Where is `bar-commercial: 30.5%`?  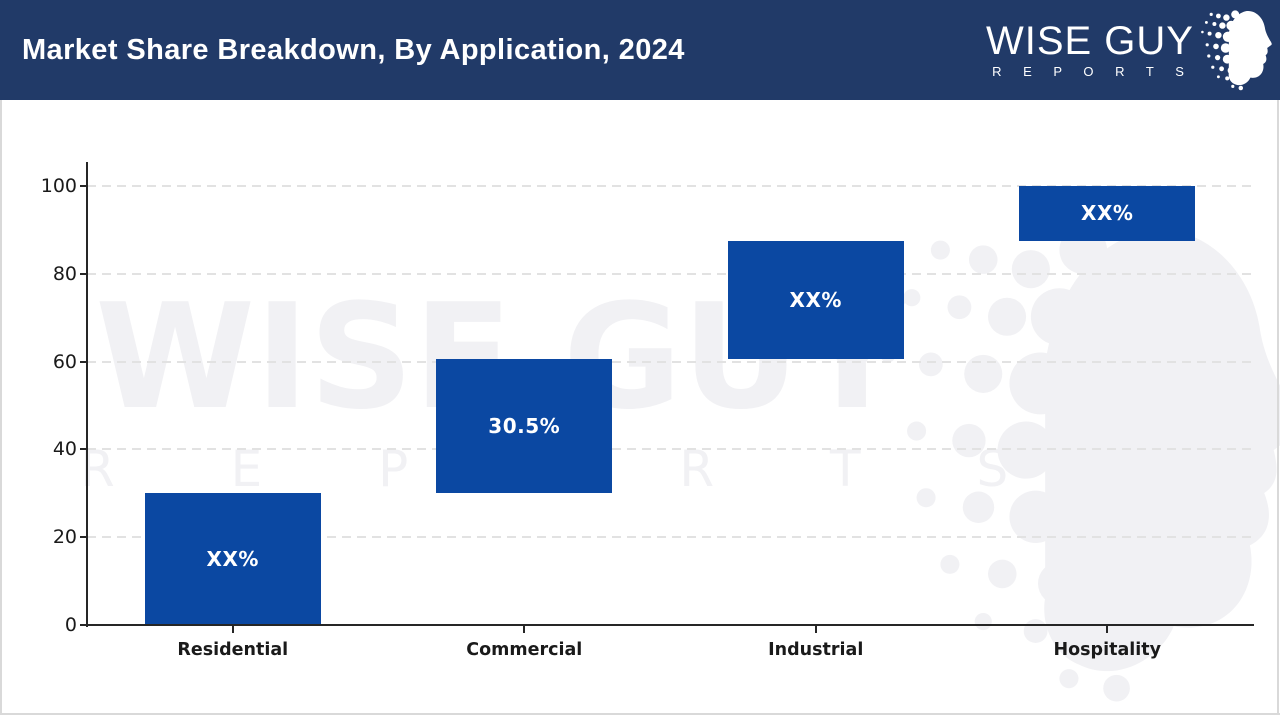 bar-commercial: 30.5% is located at coordinates (524, 426).